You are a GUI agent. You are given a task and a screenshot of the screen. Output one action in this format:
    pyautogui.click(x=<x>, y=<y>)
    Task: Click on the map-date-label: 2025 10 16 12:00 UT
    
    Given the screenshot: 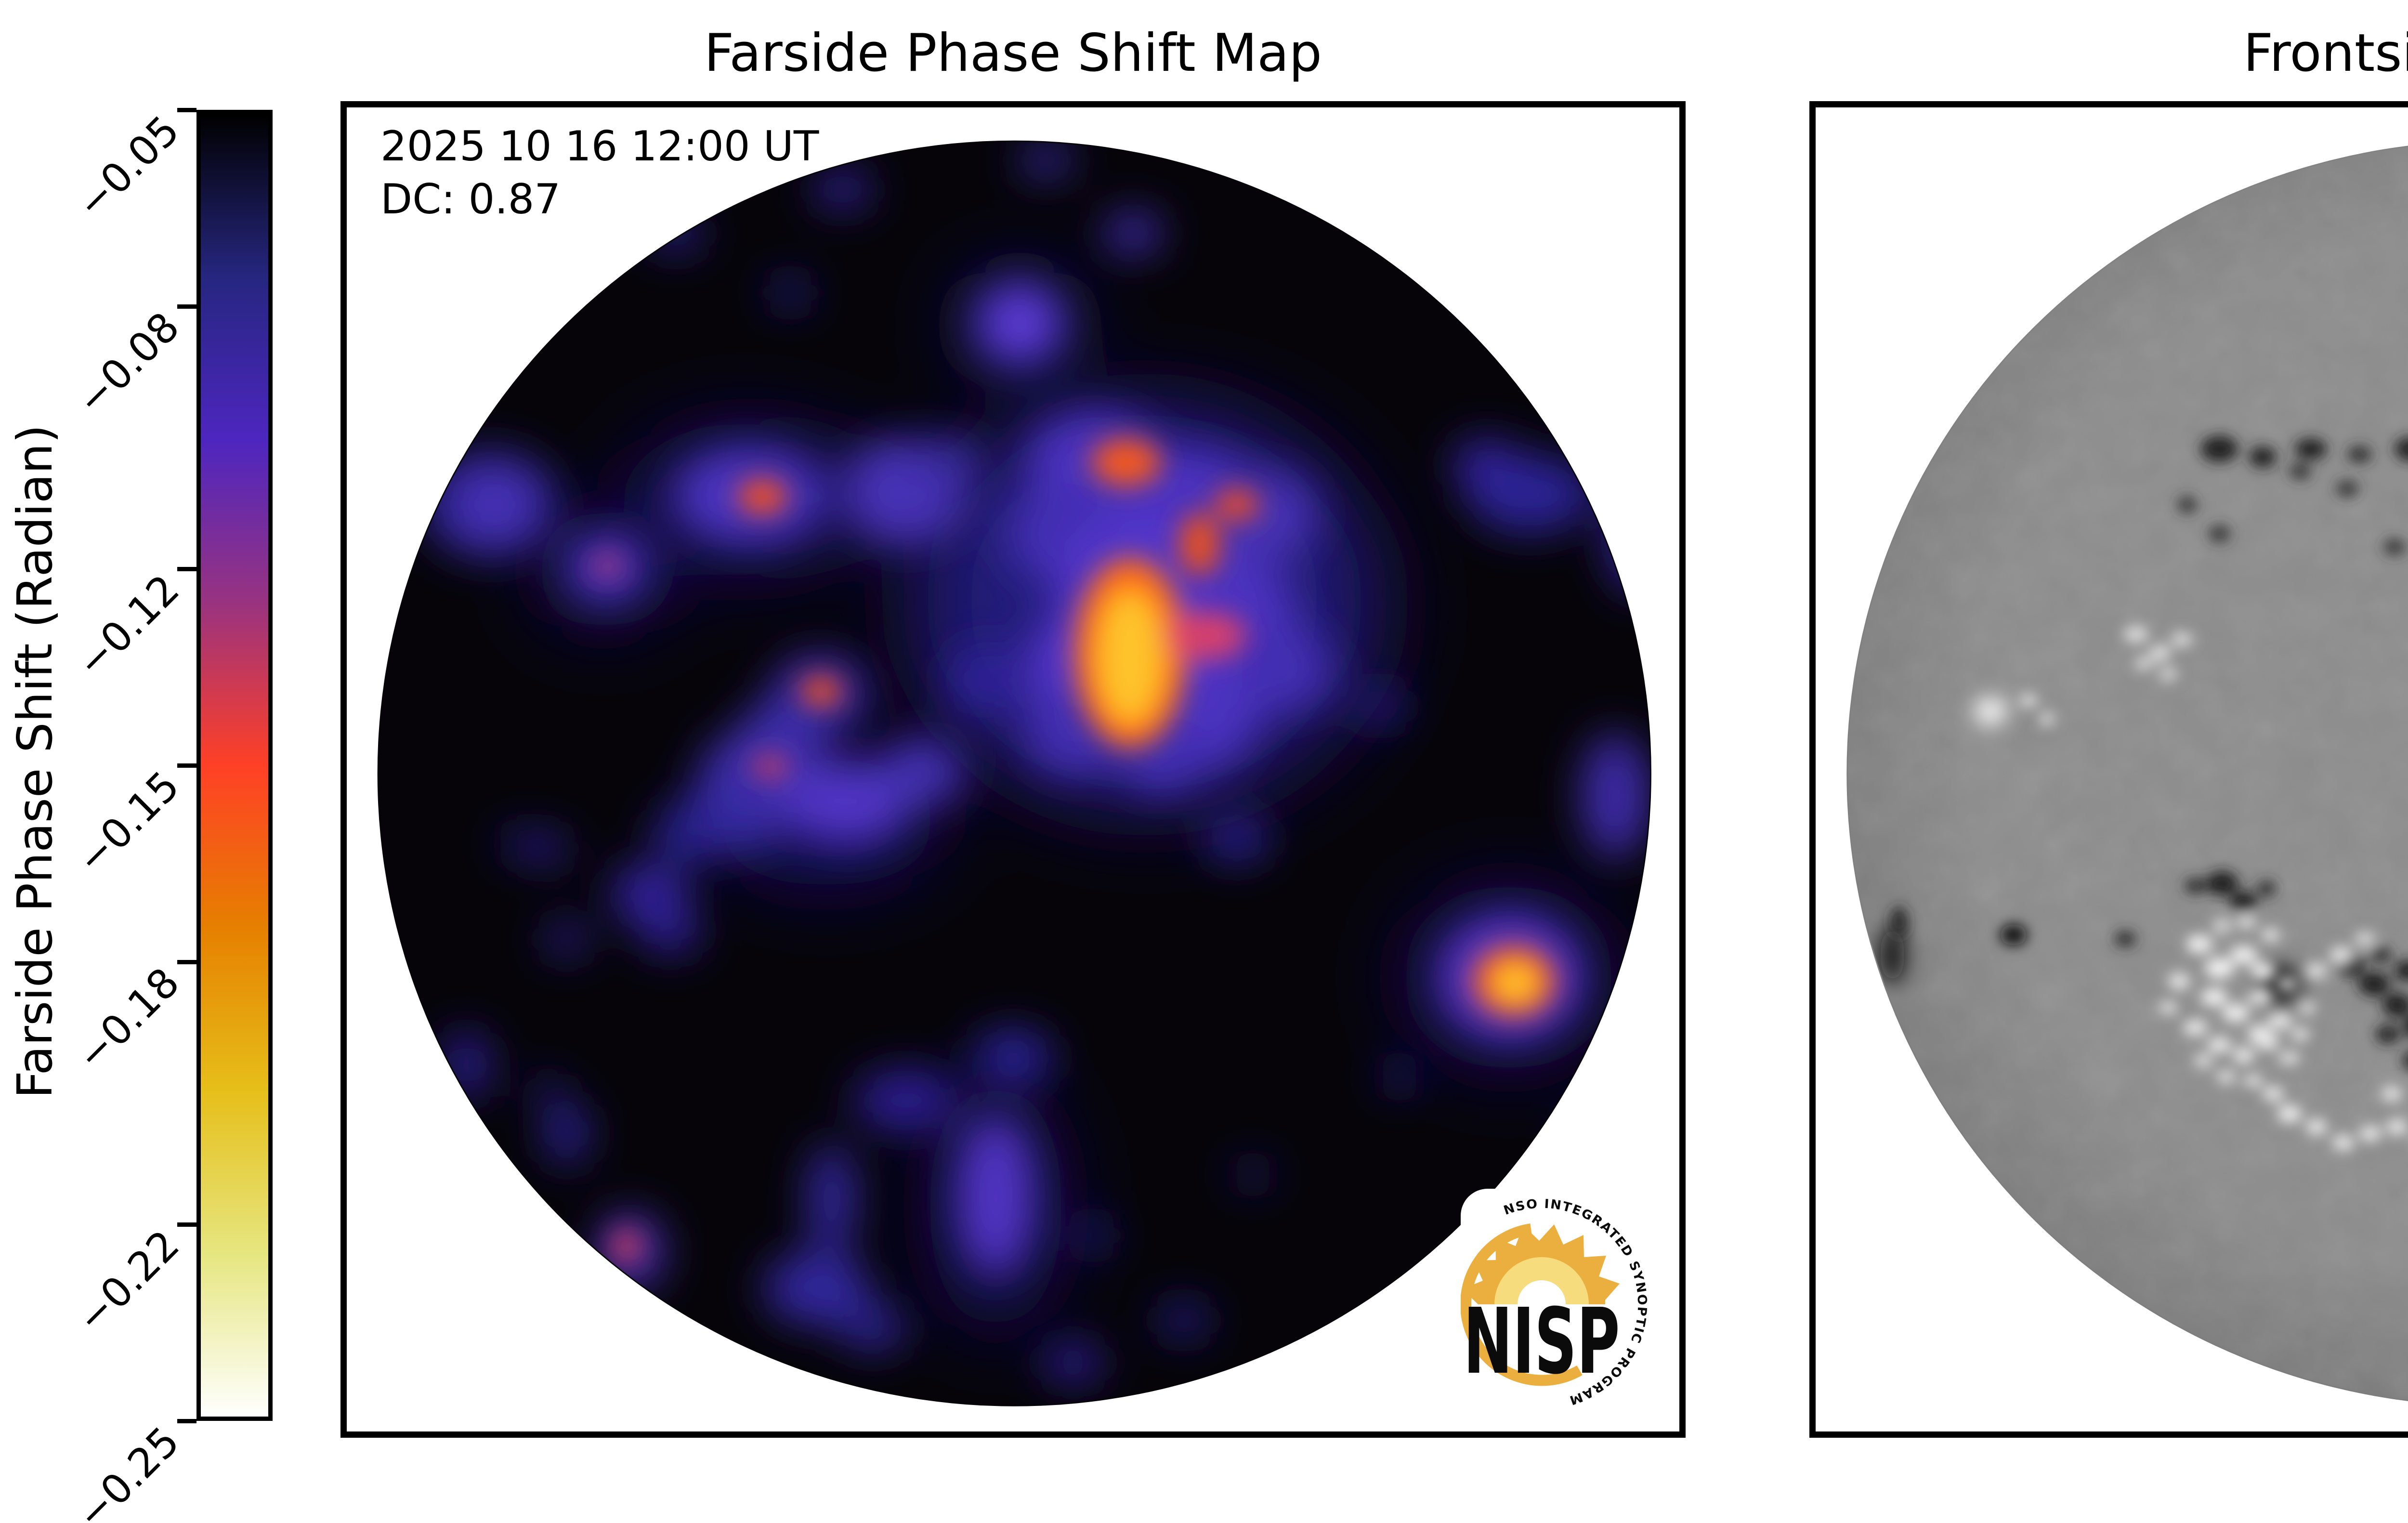 What is the action you would take?
    pyautogui.click(x=599, y=146)
    